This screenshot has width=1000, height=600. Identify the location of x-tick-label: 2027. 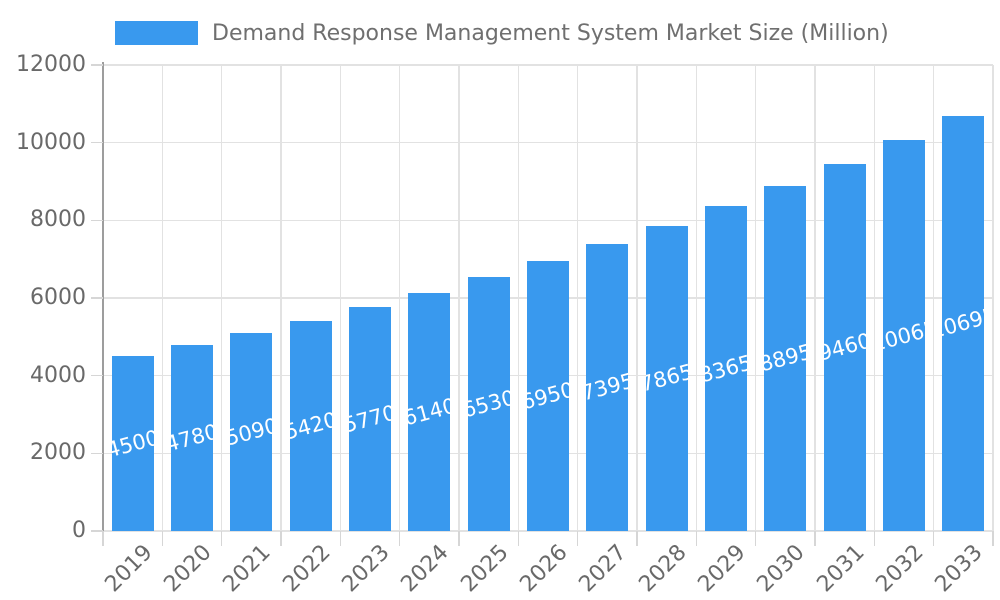
(603, 569).